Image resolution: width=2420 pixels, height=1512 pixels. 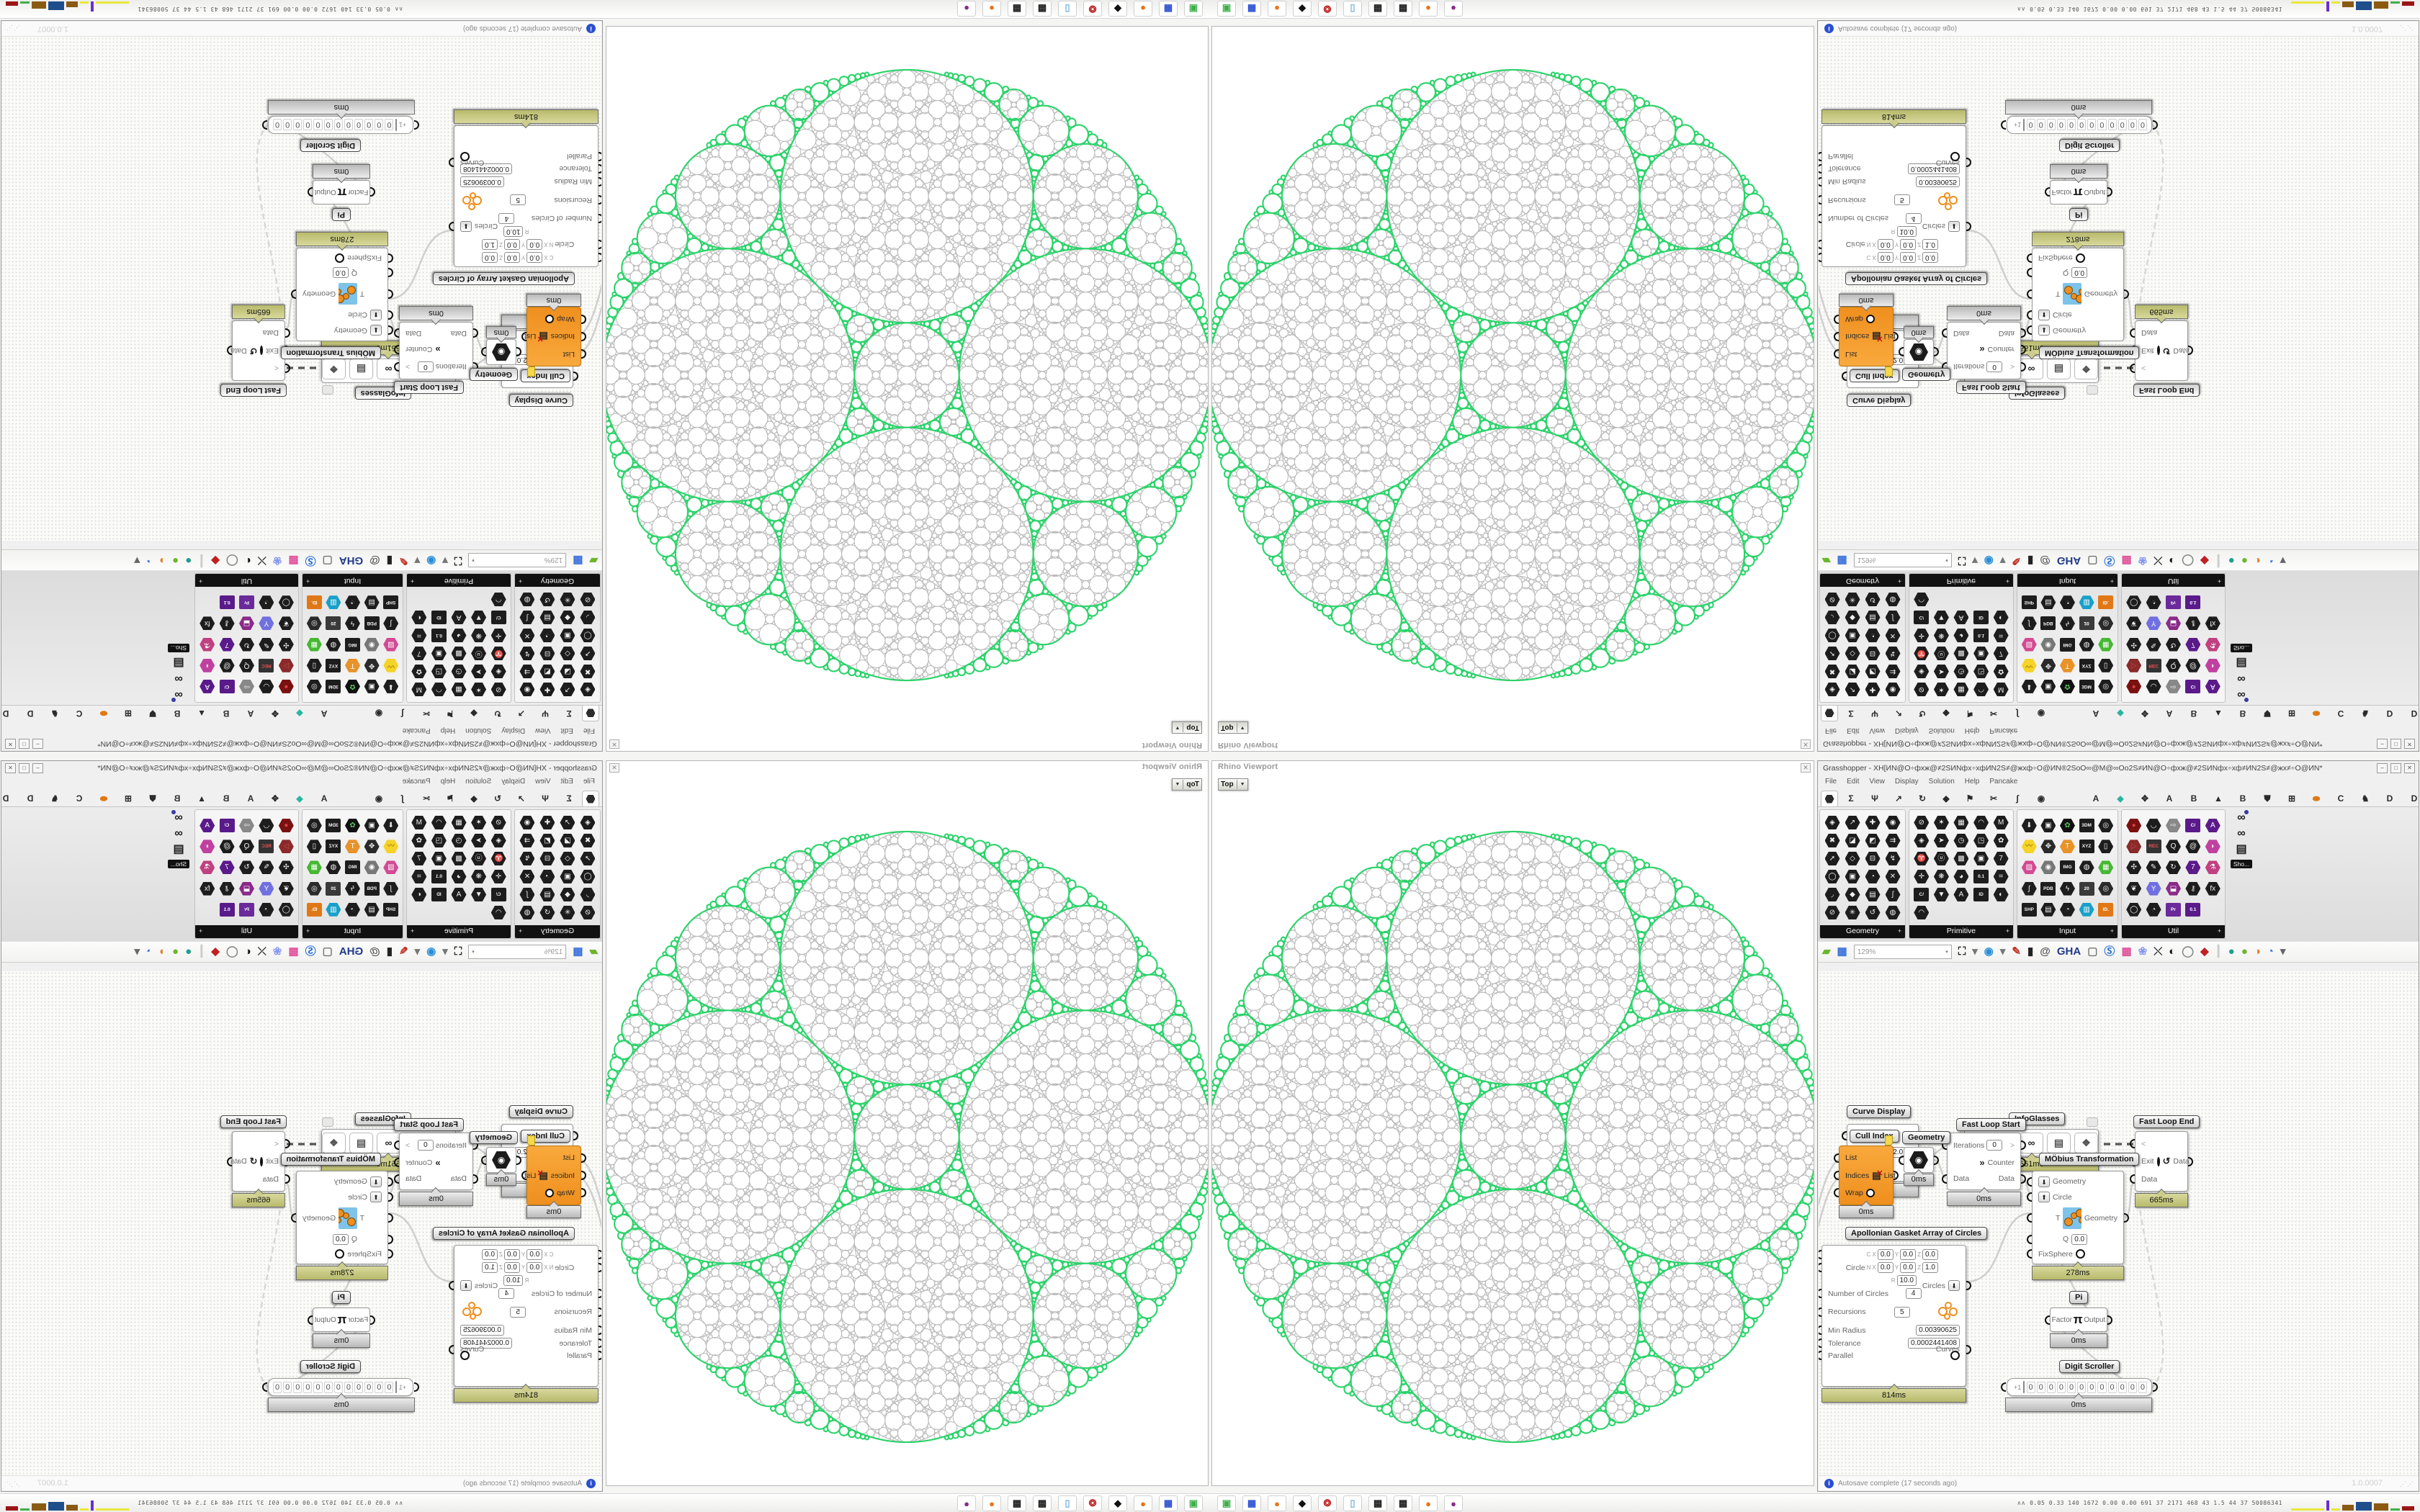 I want to click on component-icon: fx, so click(x=2212, y=623).